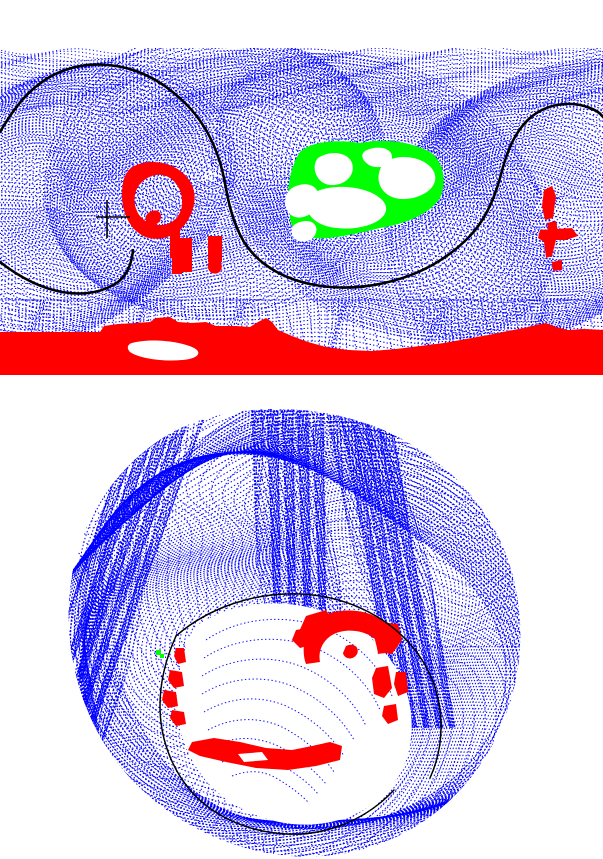 This screenshot has height=859, width=603. What do you see at coordinates (160, 654) in the screenshot?
I see `green-fill-accents-bottom` at bounding box center [160, 654].